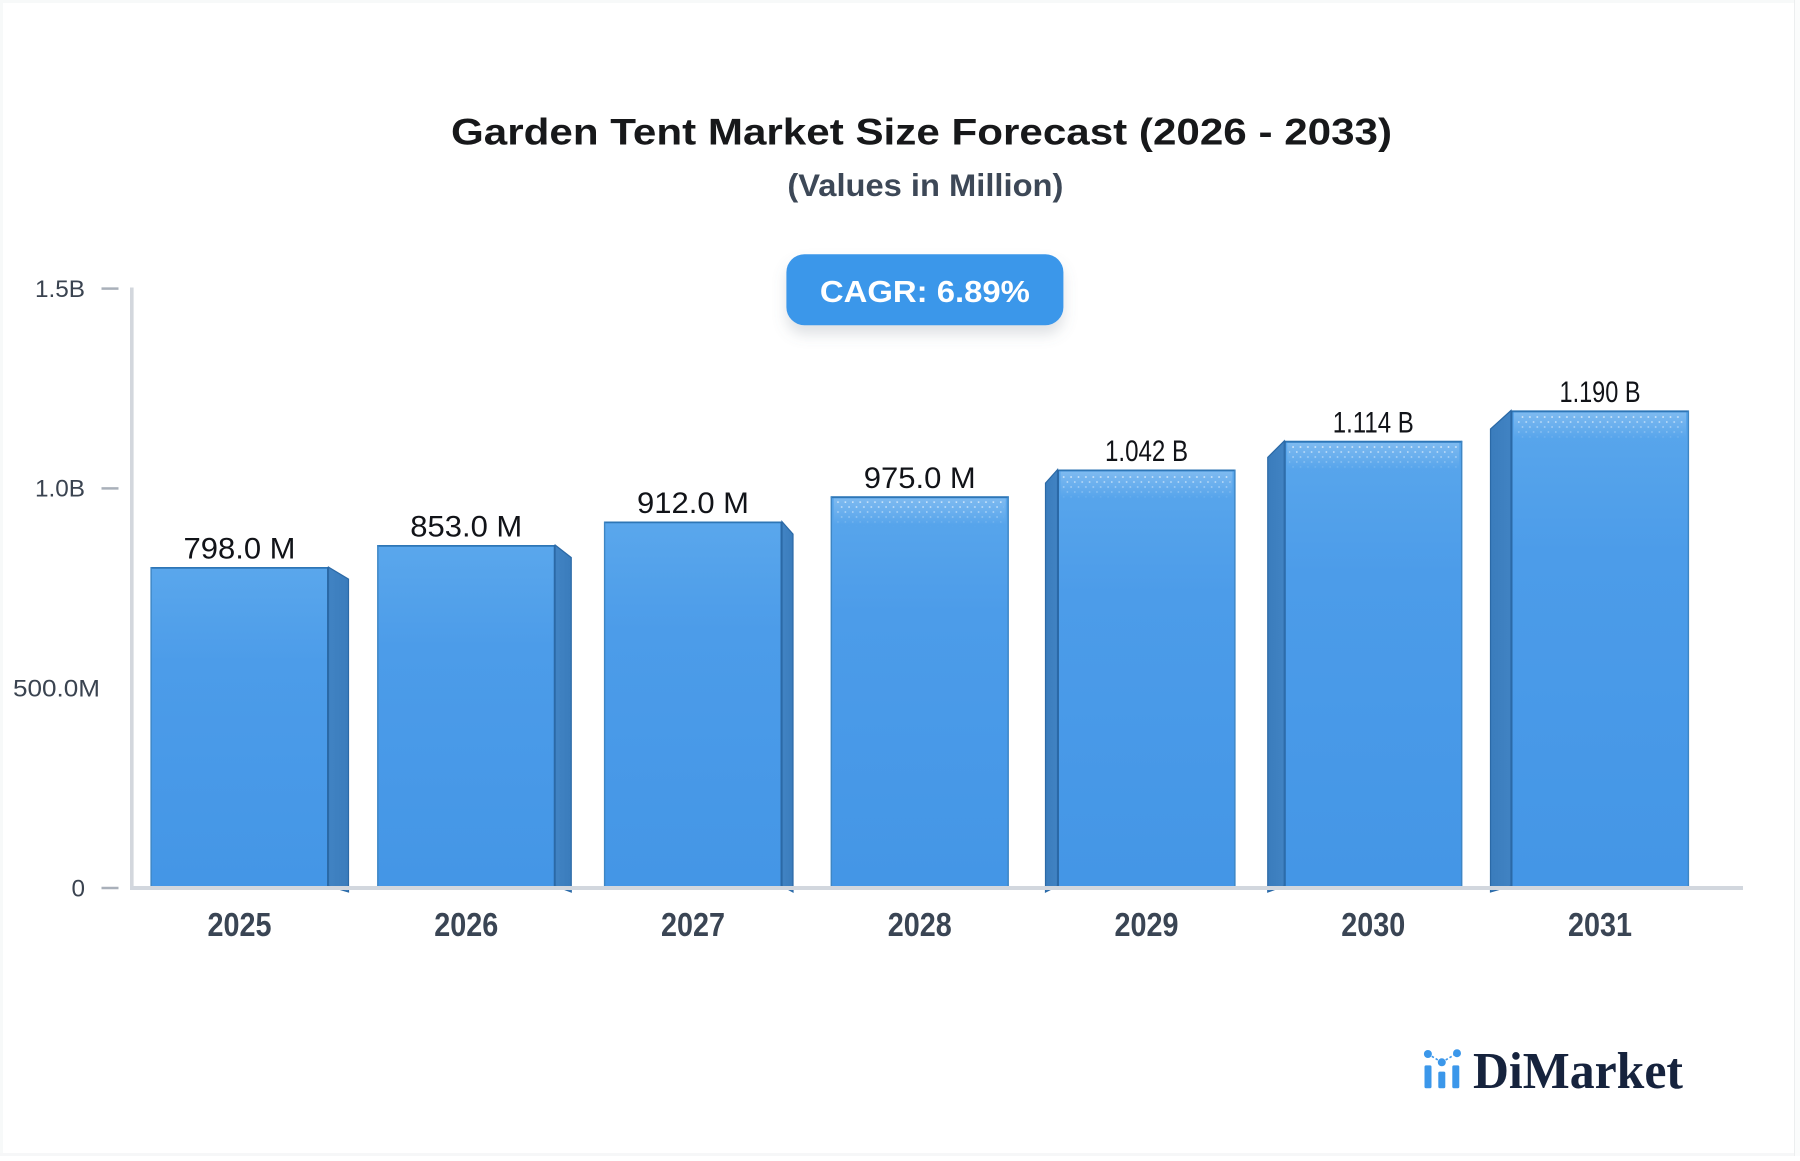 The height and width of the screenshot is (1161, 1800). I want to click on svg-text: 912.0 M, so click(693, 503).